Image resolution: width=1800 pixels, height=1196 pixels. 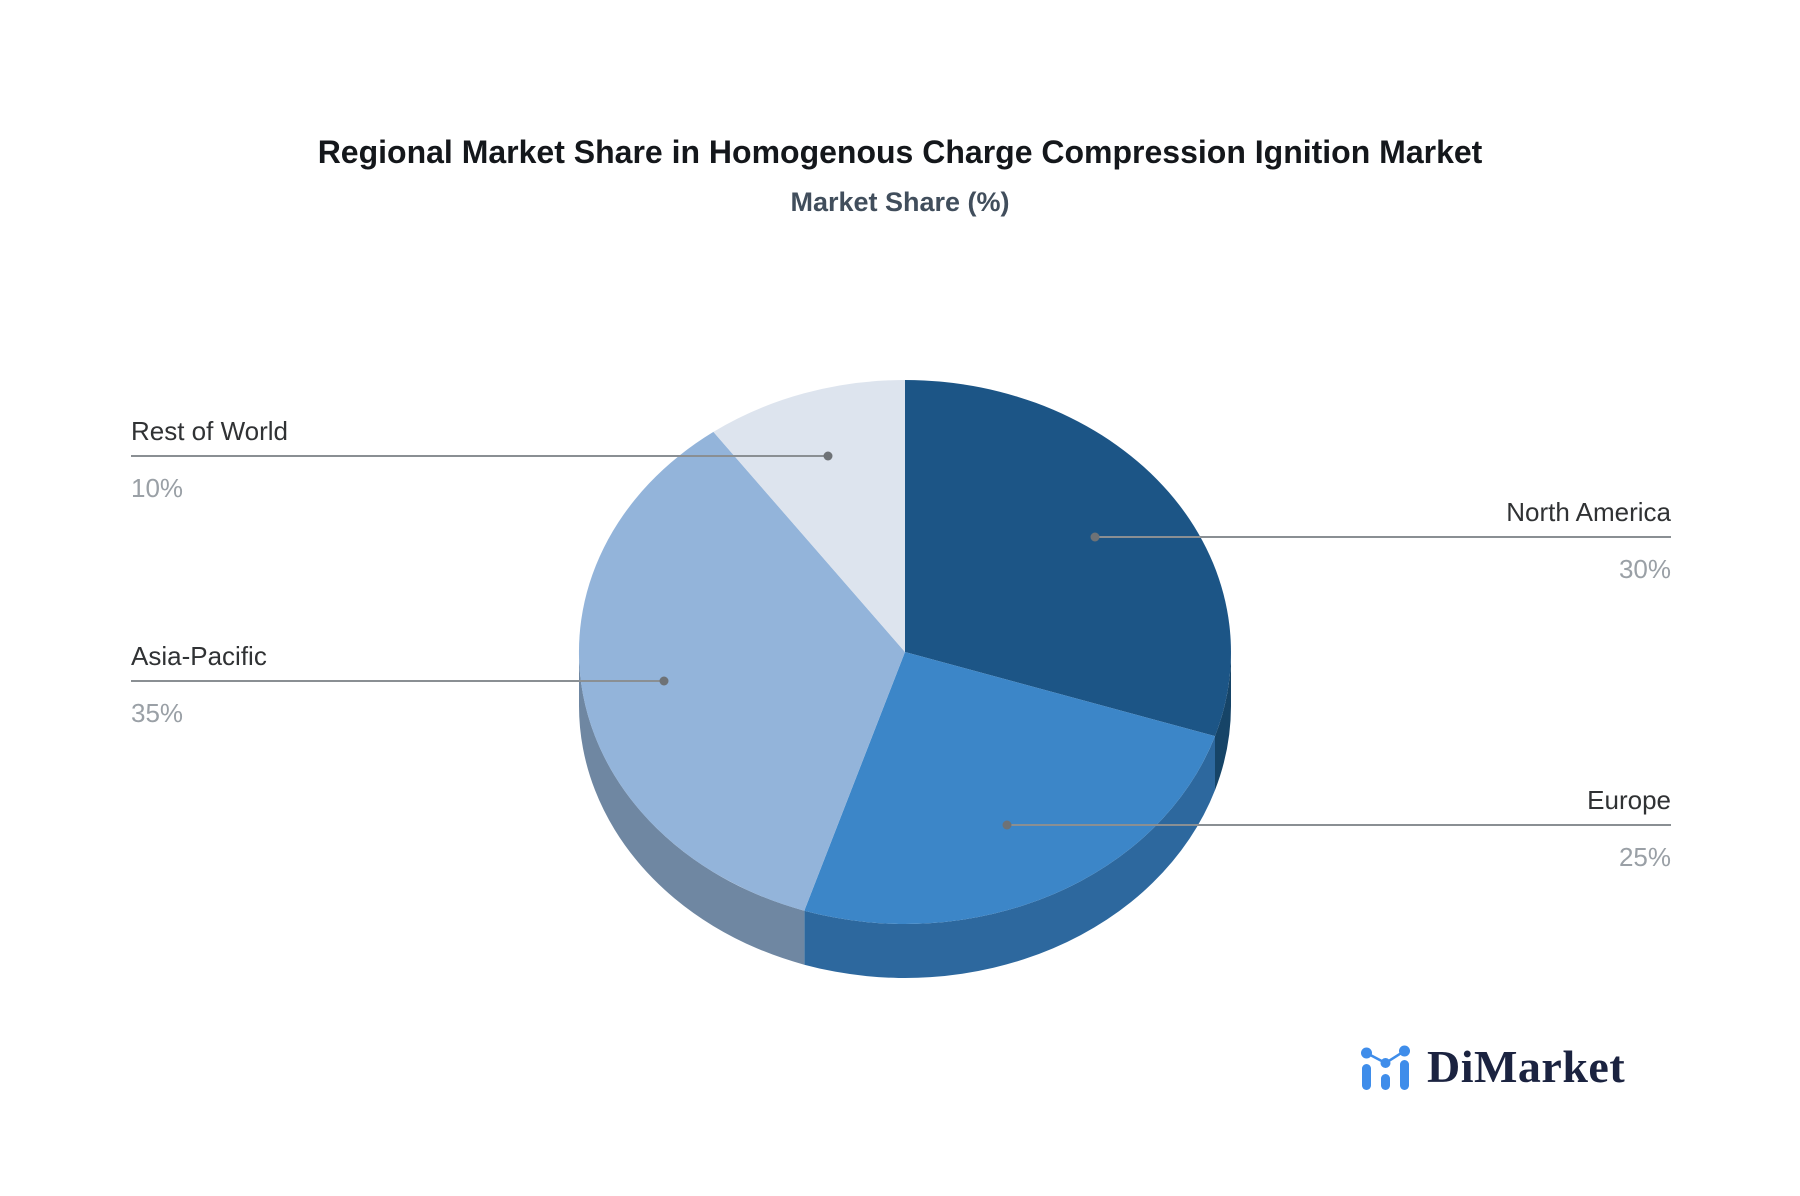 What do you see at coordinates (1461, 540) in the screenshot?
I see `slice-label-north-america: North America 30%` at bounding box center [1461, 540].